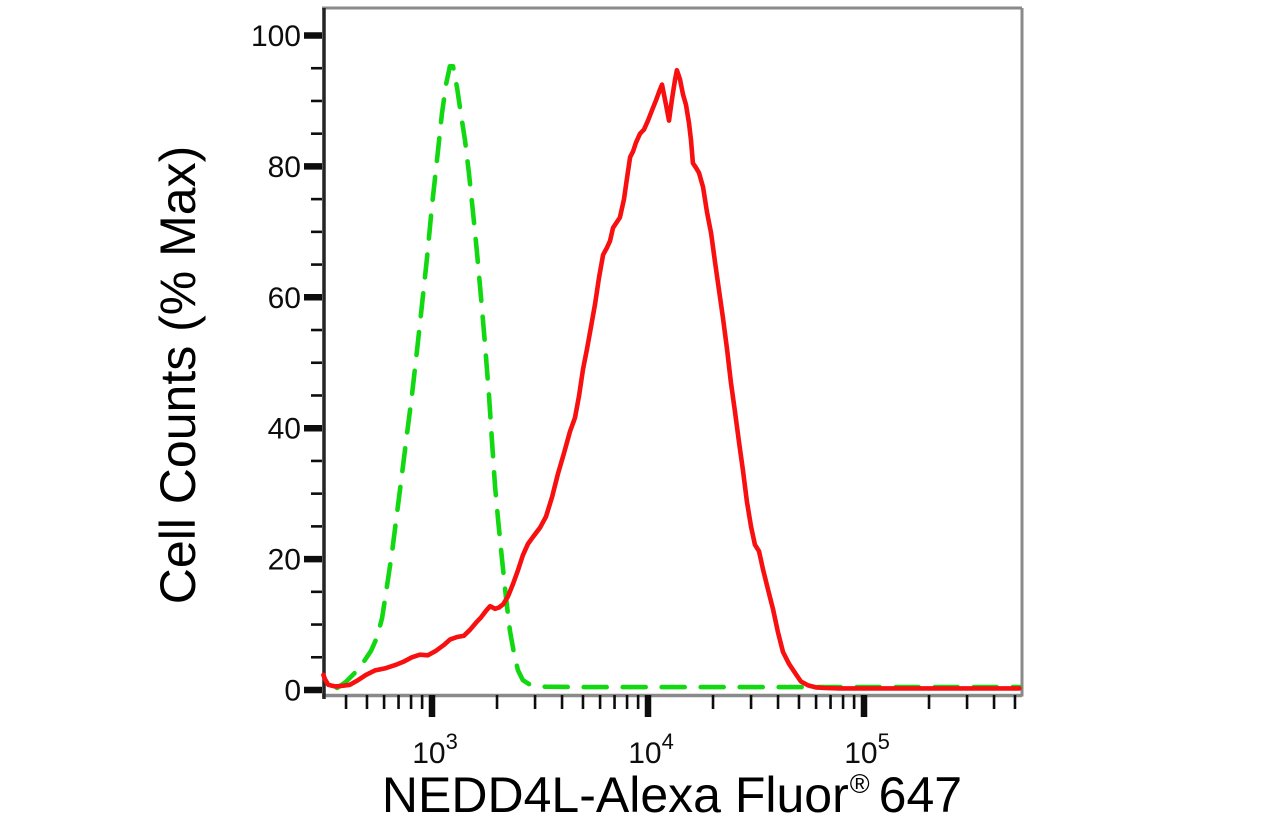  I want to click on x-tick-label-1e4: 10⁴, so click(651, 749).